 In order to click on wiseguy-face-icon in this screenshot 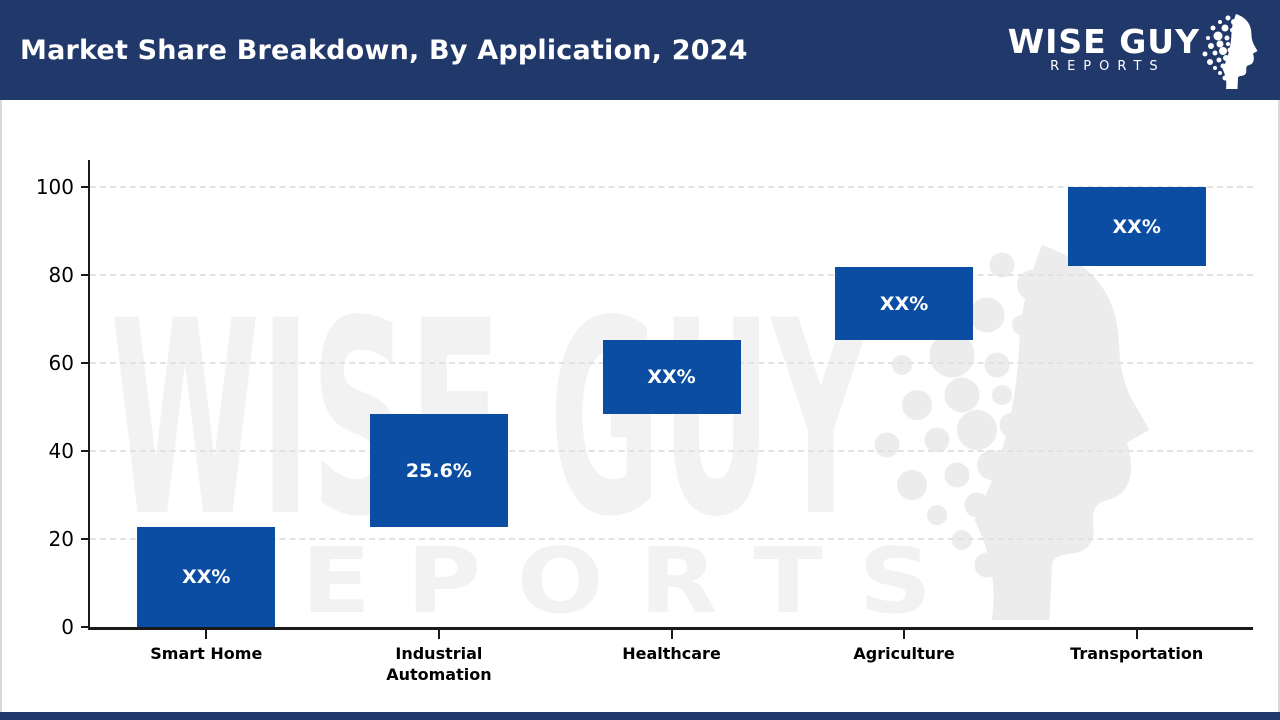, I will do `click(1230, 51)`.